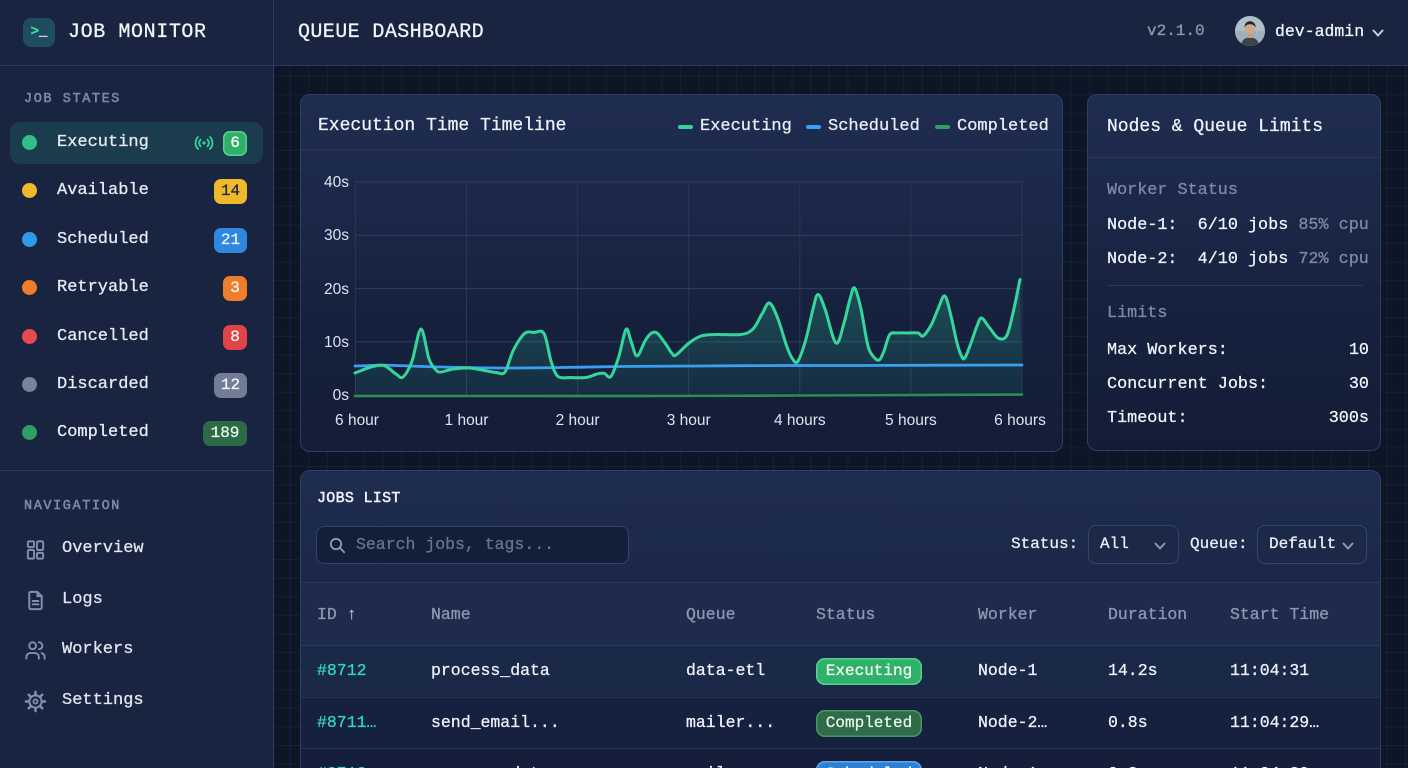  Describe the element at coordinates (578, 420) in the screenshot. I see `svg-text: 2 hour` at that location.